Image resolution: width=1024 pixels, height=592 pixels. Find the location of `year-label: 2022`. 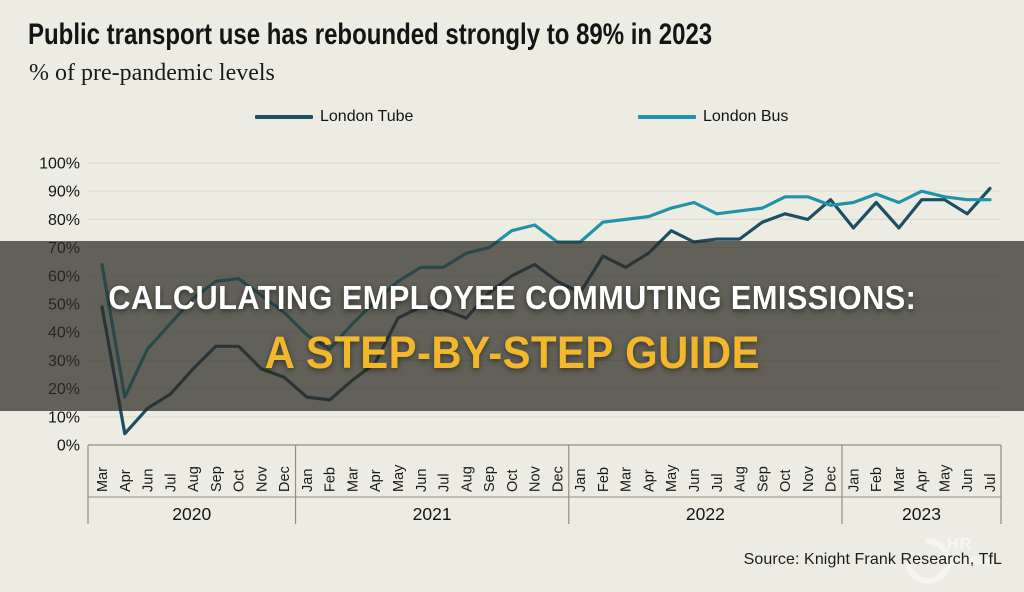

year-label: 2022 is located at coordinates (705, 514).